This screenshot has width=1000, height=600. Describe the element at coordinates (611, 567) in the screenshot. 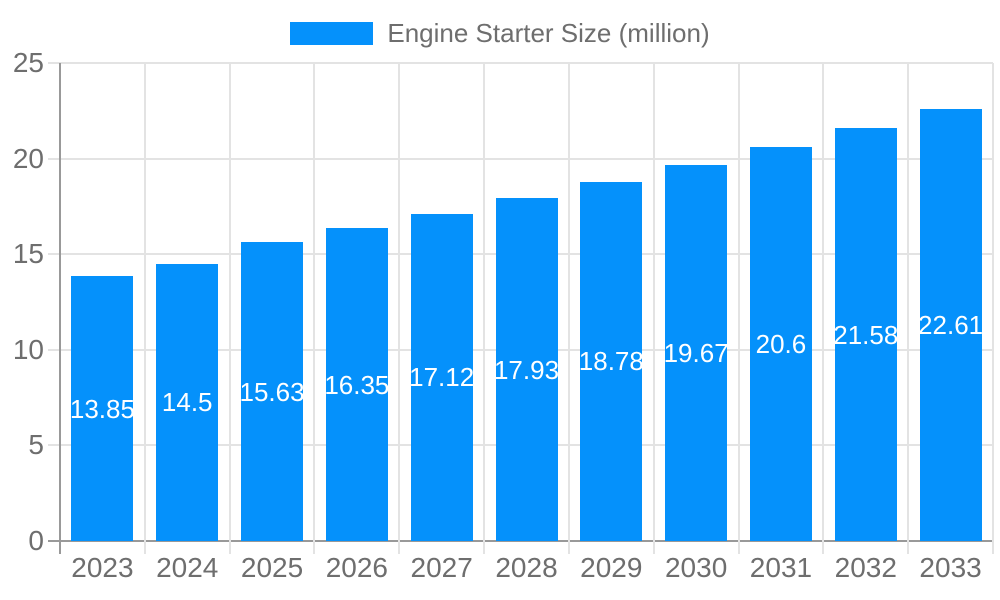

I see `x-tick-label: 2029` at that location.